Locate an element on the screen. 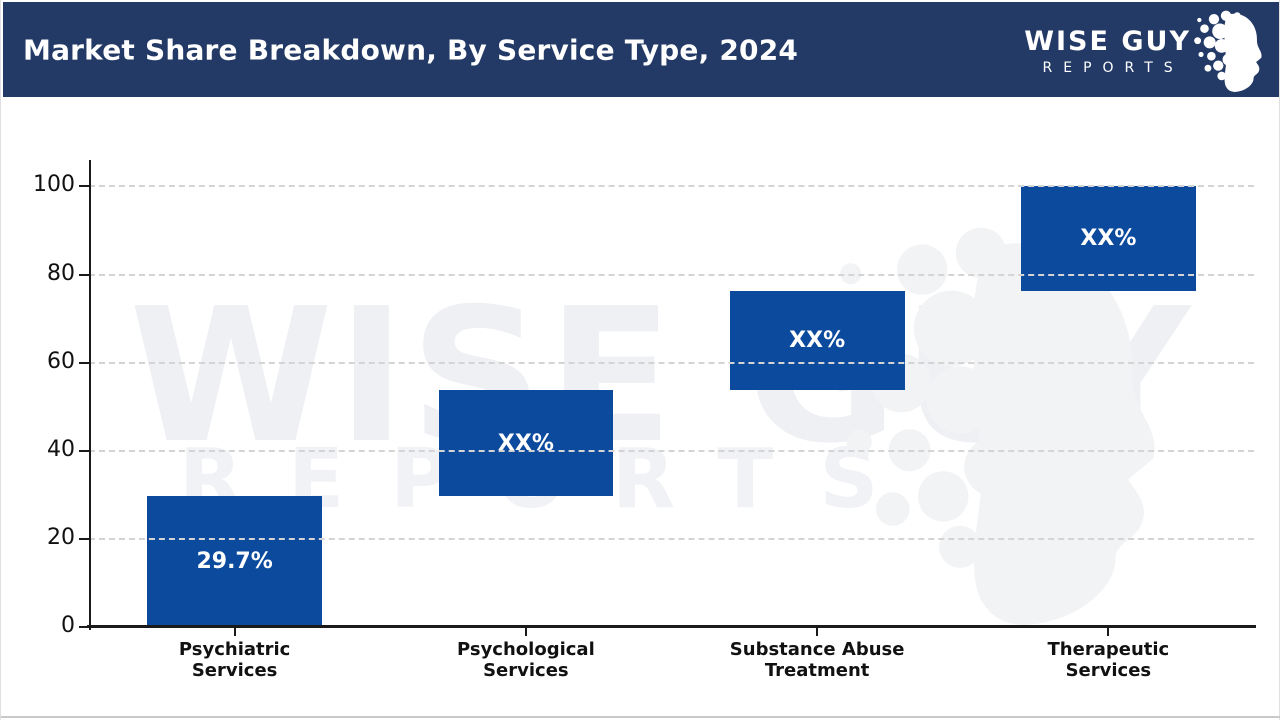  x-axis-label: Therapeutic Services is located at coordinates (1108, 660).